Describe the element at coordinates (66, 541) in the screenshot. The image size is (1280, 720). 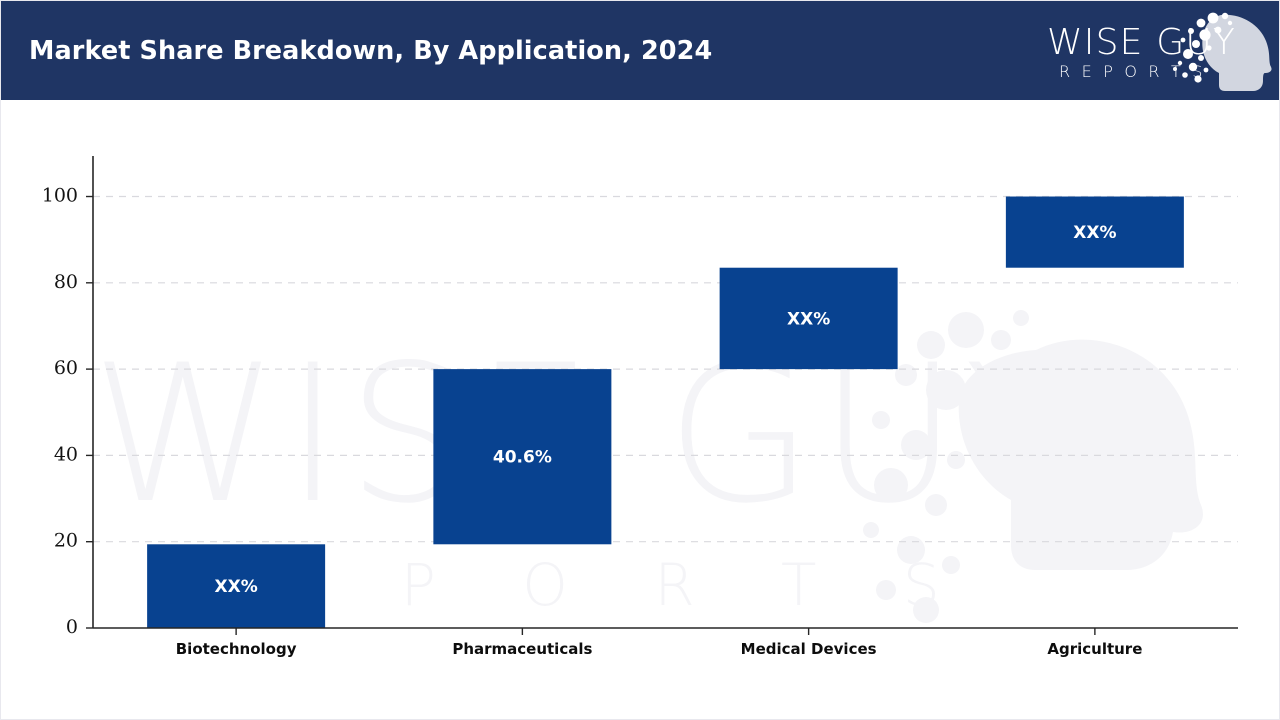
I see `y-tick-label: 20` at that location.